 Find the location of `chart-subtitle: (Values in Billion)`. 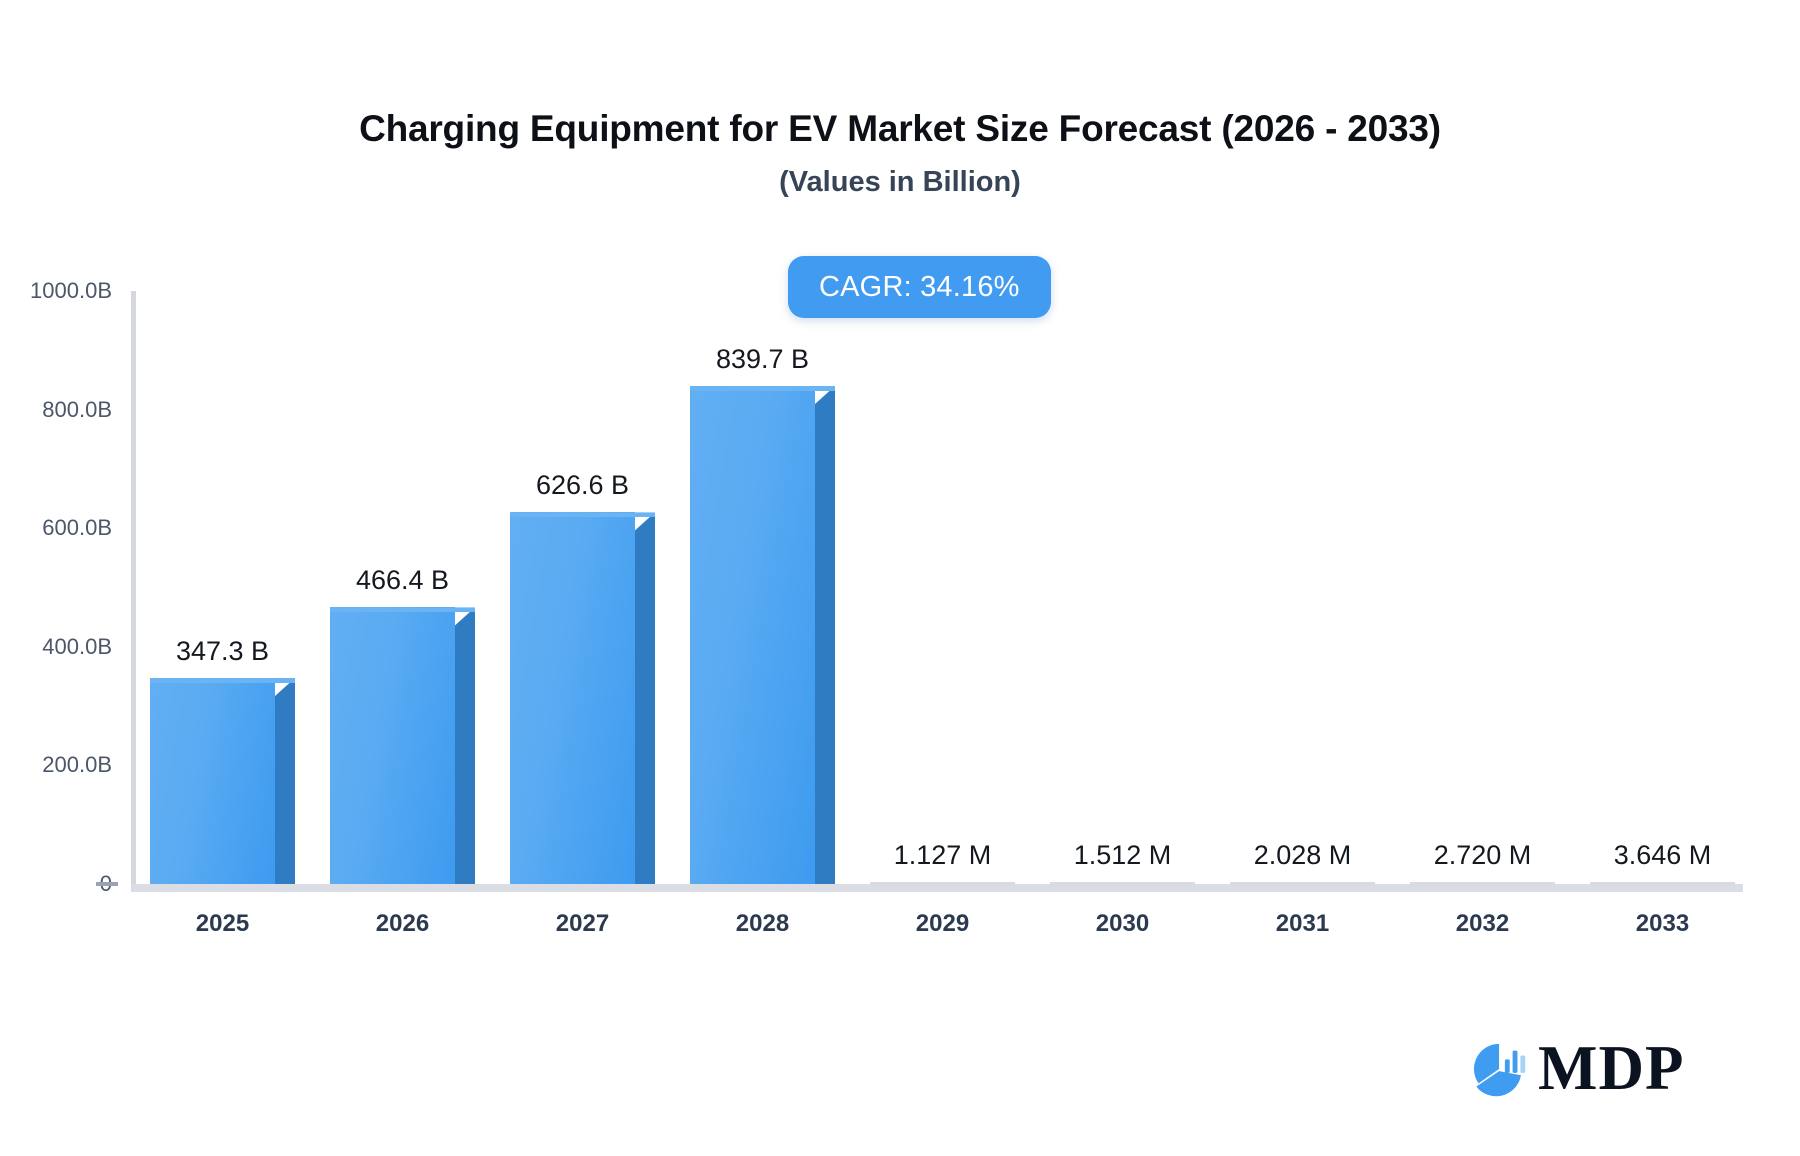

chart-subtitle: (Values in Billion) is located at coordinates (900, 182).